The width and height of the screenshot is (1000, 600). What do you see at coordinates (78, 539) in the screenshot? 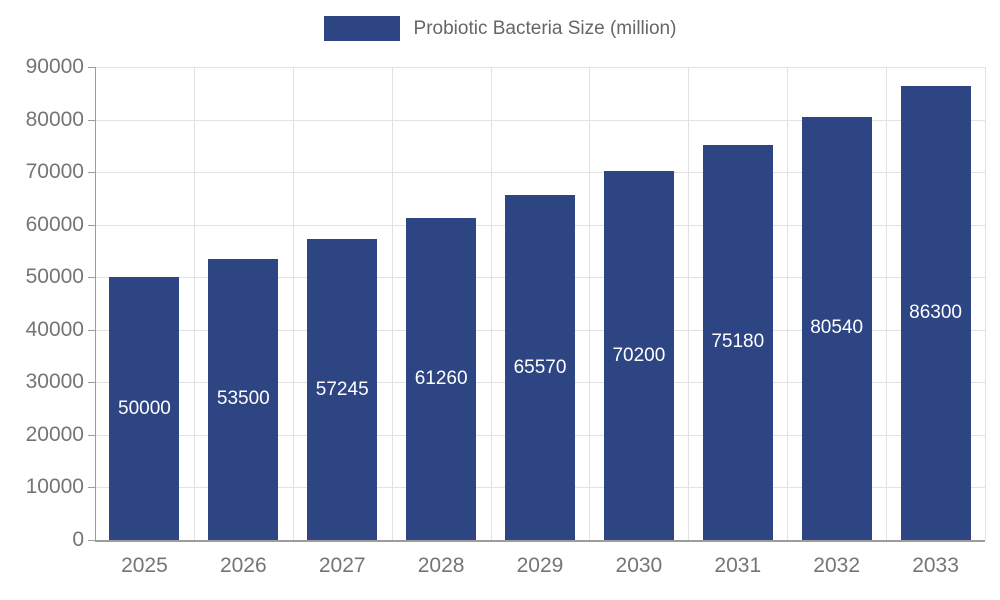
I see `y-tick-label: 0` at bounding box center [78, 539].